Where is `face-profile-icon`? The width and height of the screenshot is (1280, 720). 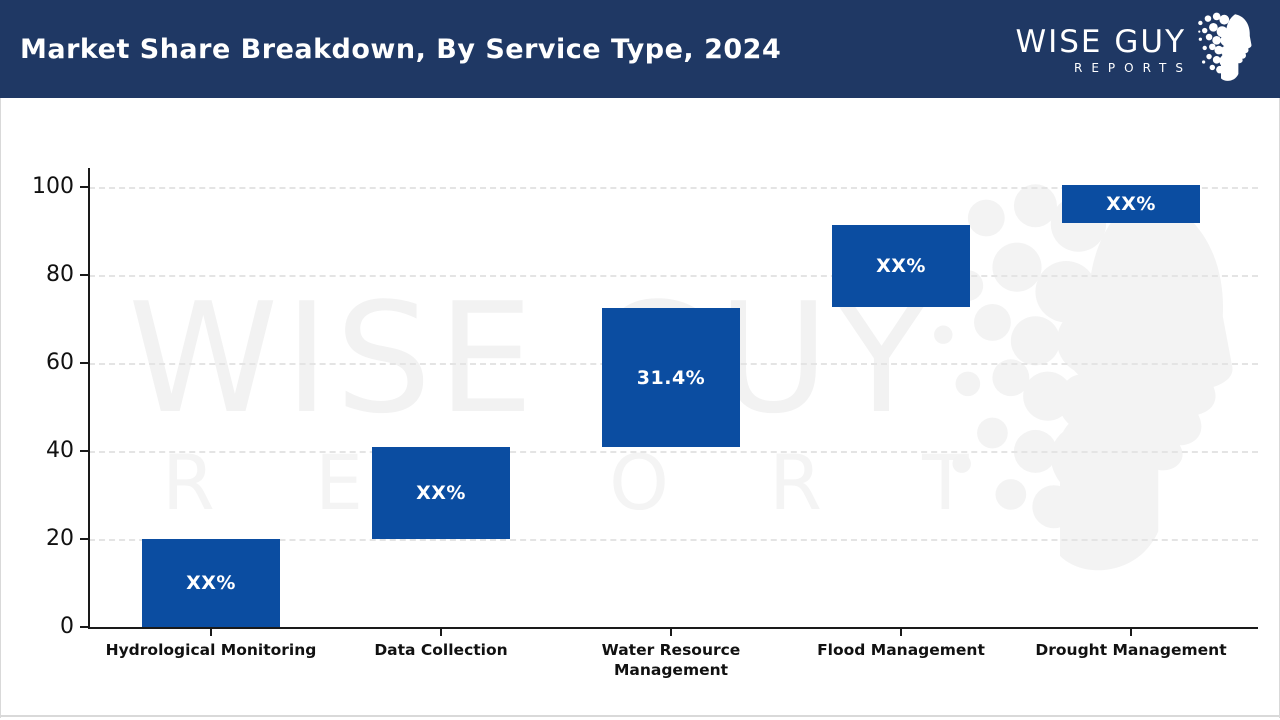 face-profile-icon is located at coordinates (1225, 46).